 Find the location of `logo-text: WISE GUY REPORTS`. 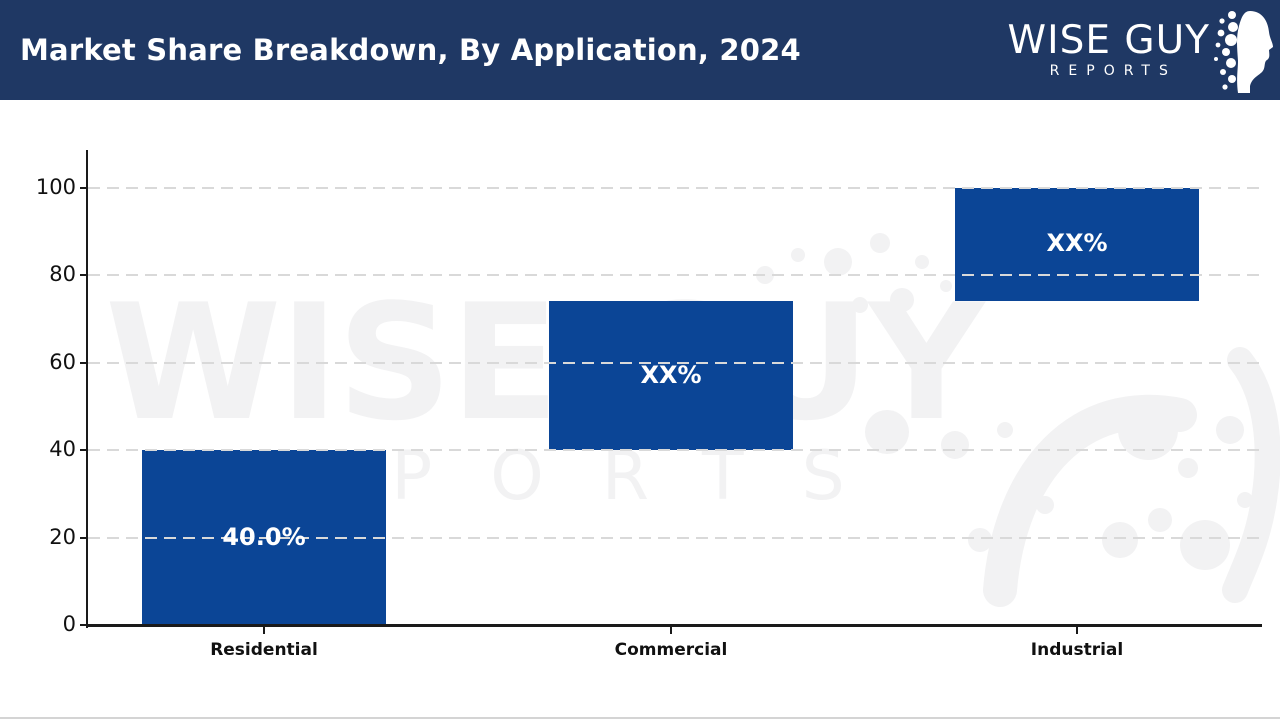

logo-text: WISE GUY REPORTS is located at coordinates (1108, 48).